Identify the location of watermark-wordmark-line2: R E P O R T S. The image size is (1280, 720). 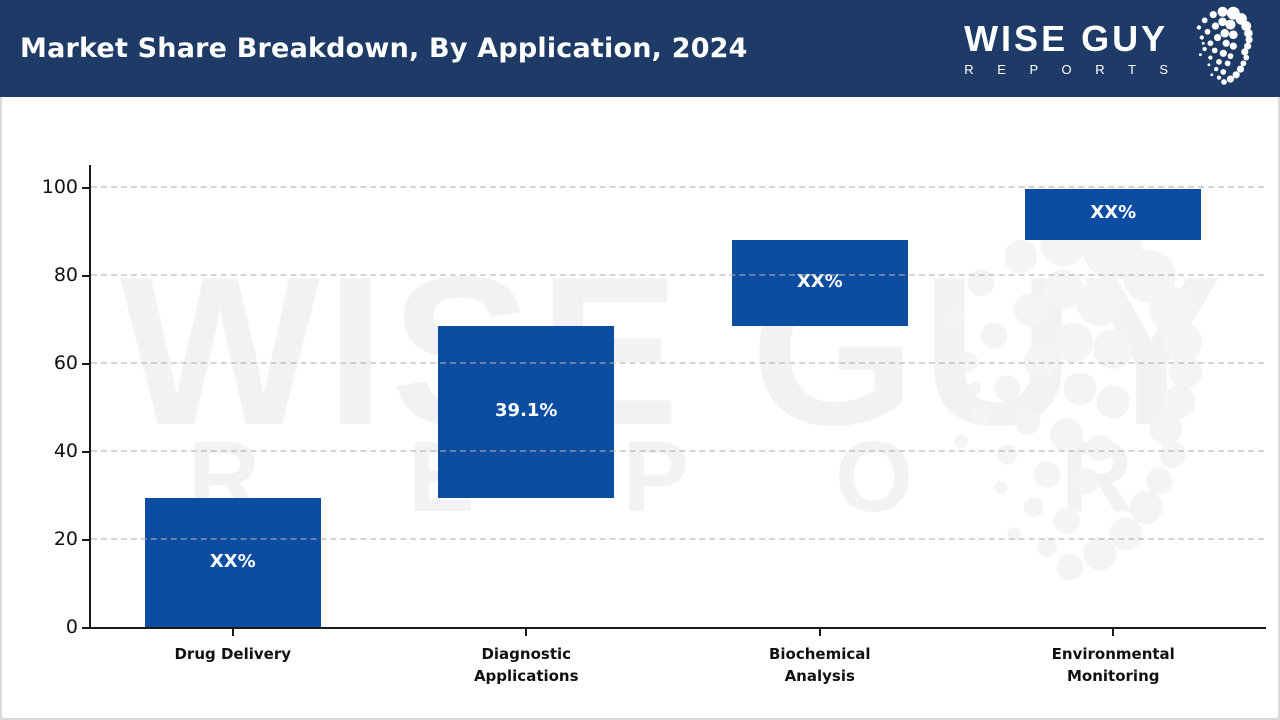
(733, 477).